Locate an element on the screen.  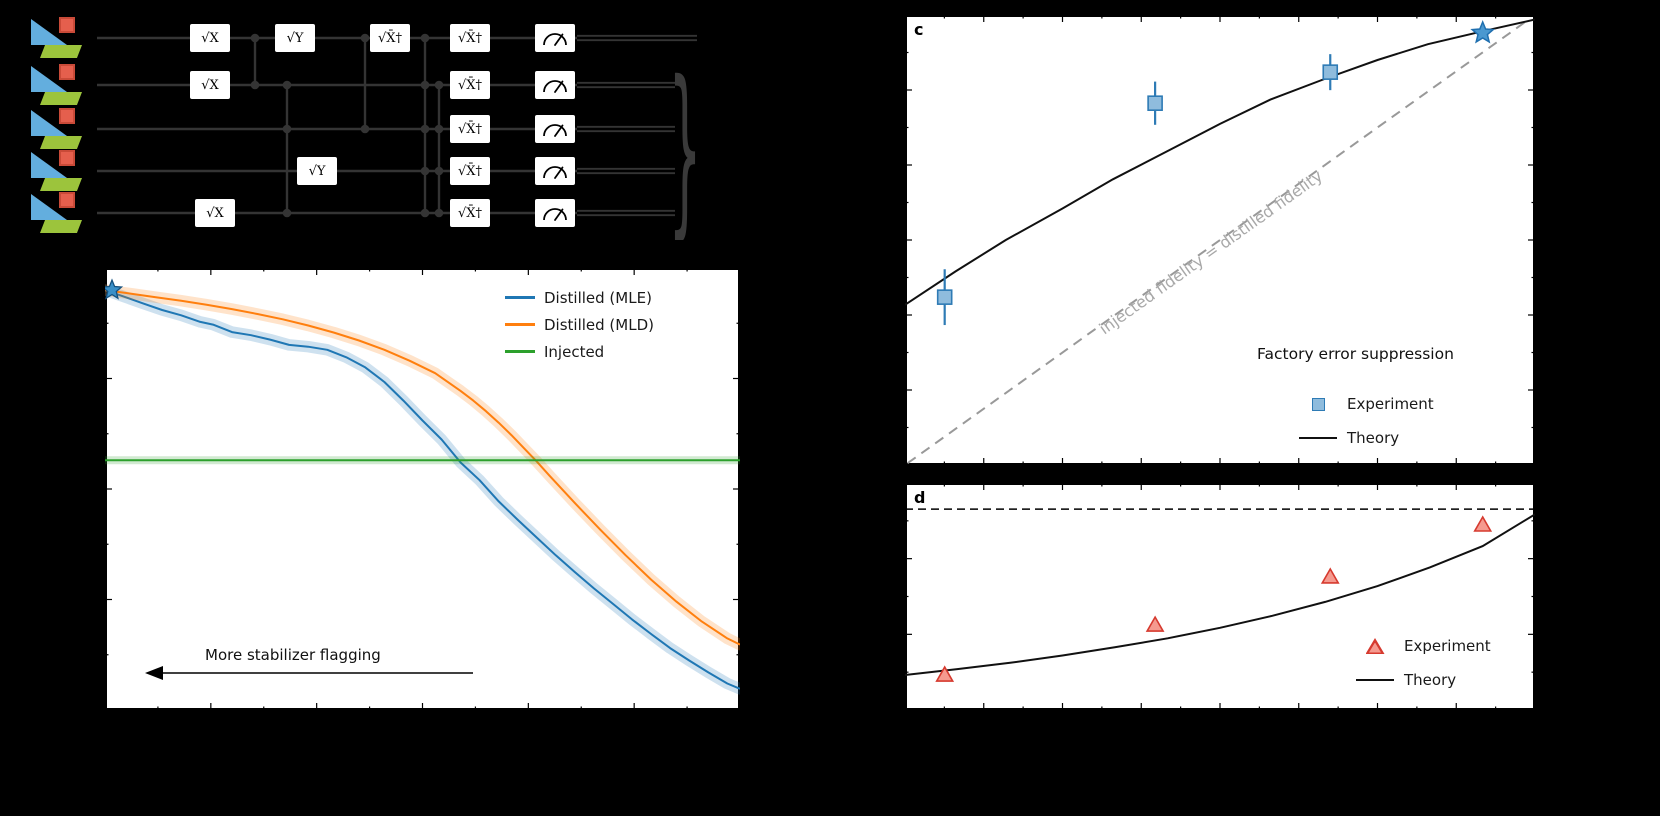
triangle-marker-icon is located at coordinates (1375, 646).